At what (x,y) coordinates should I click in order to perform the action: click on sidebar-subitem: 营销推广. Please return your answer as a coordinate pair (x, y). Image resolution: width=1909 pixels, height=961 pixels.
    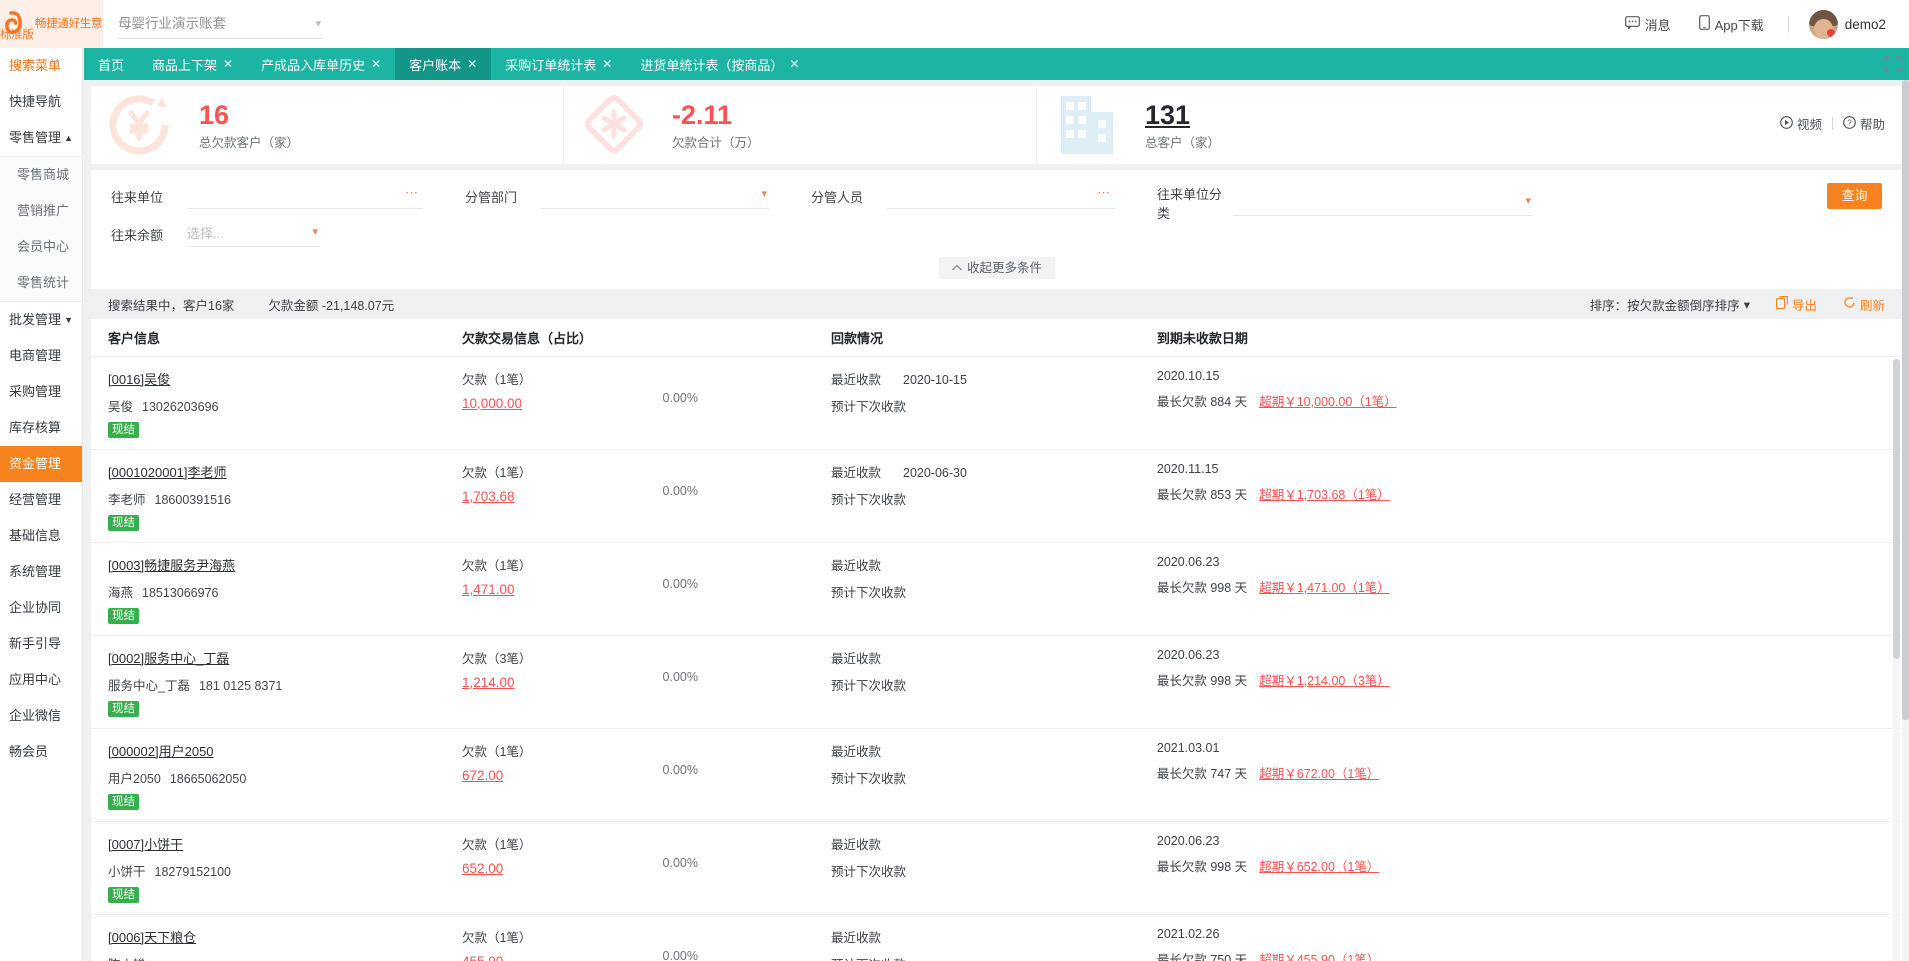
    Looking at the image, I should click on (41, 211).